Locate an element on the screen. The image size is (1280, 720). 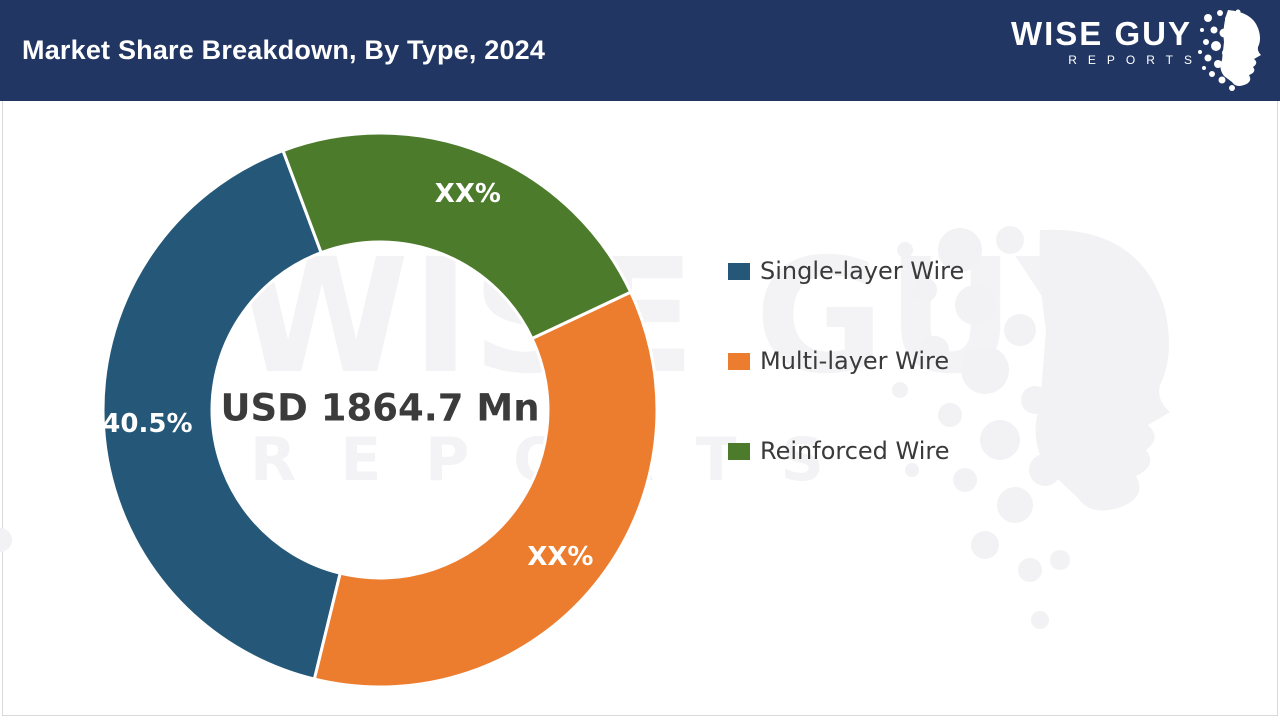
legend-item-multi-layer: Multi-layer Wire is located at coordinates (846, 361).